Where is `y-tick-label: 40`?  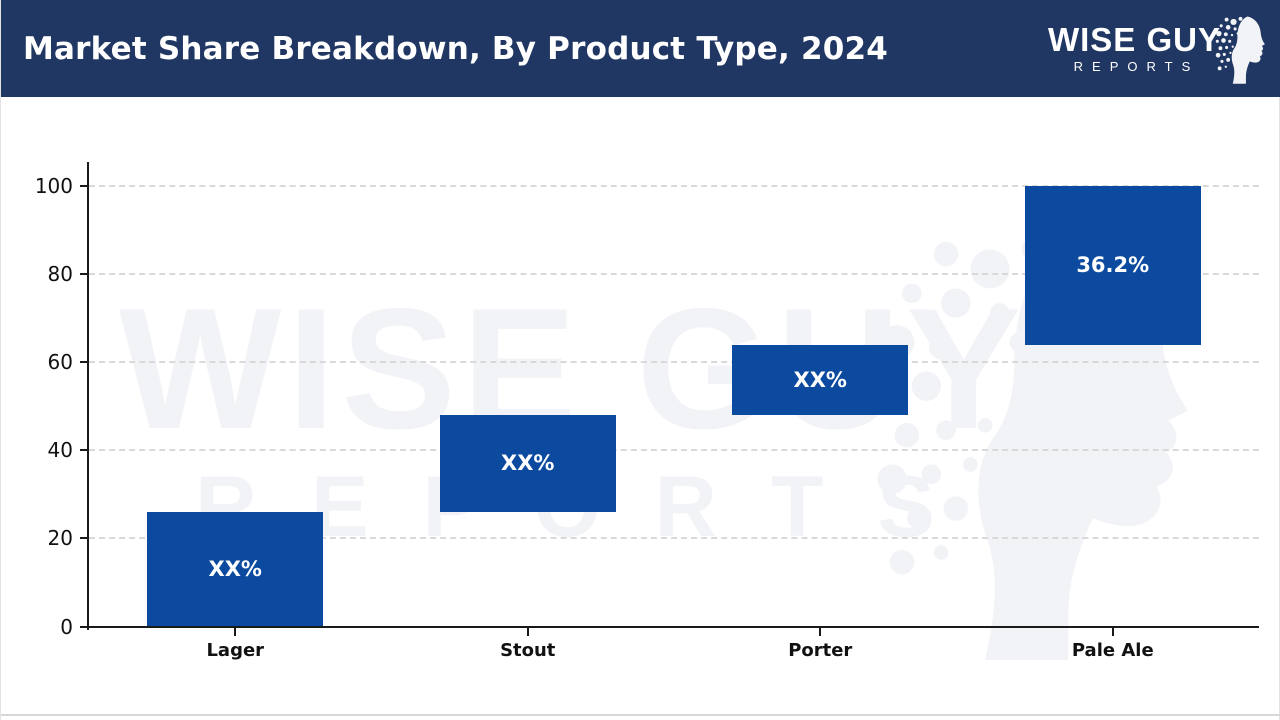
y-tick-label: 40 is located at coordinates (60, 450).